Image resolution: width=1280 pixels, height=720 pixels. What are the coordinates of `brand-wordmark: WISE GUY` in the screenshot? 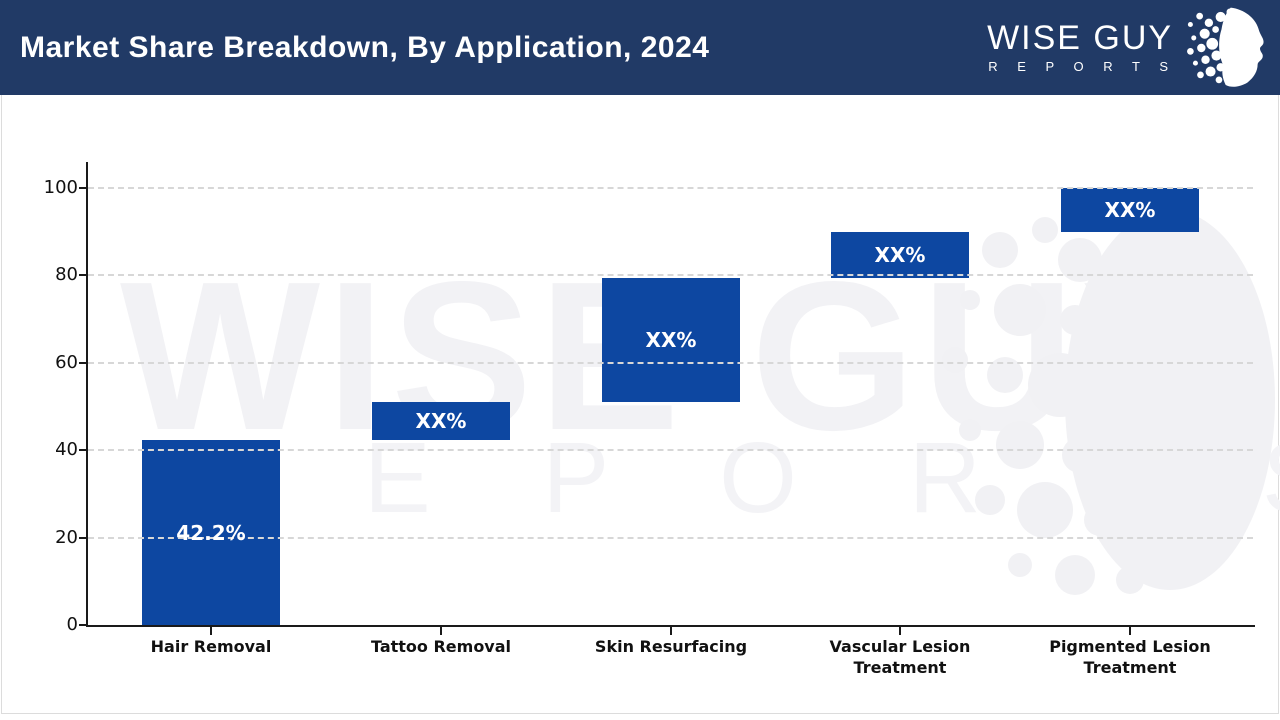 It's located at (1080, 38).